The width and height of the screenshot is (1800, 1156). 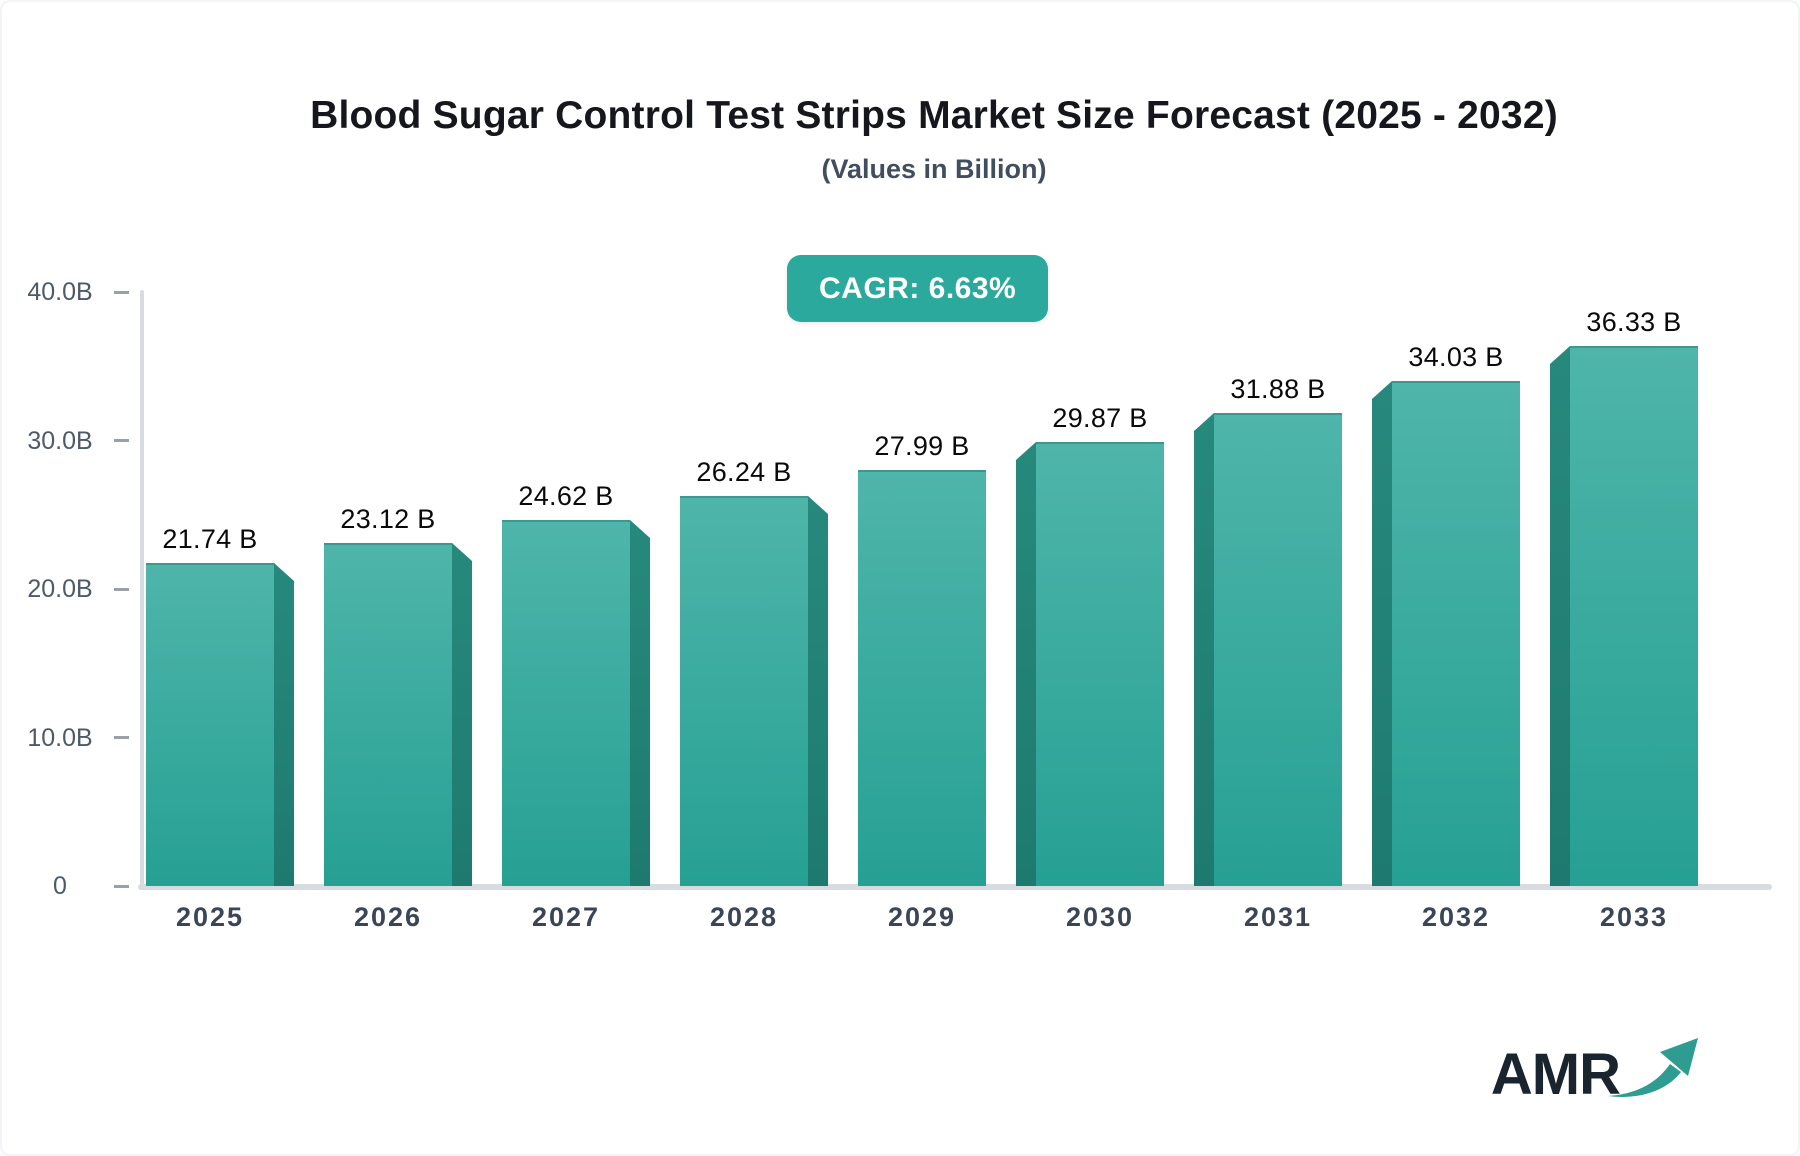 I want to click on bar-value-label: 26.24 B, so click(x=744, y=472).